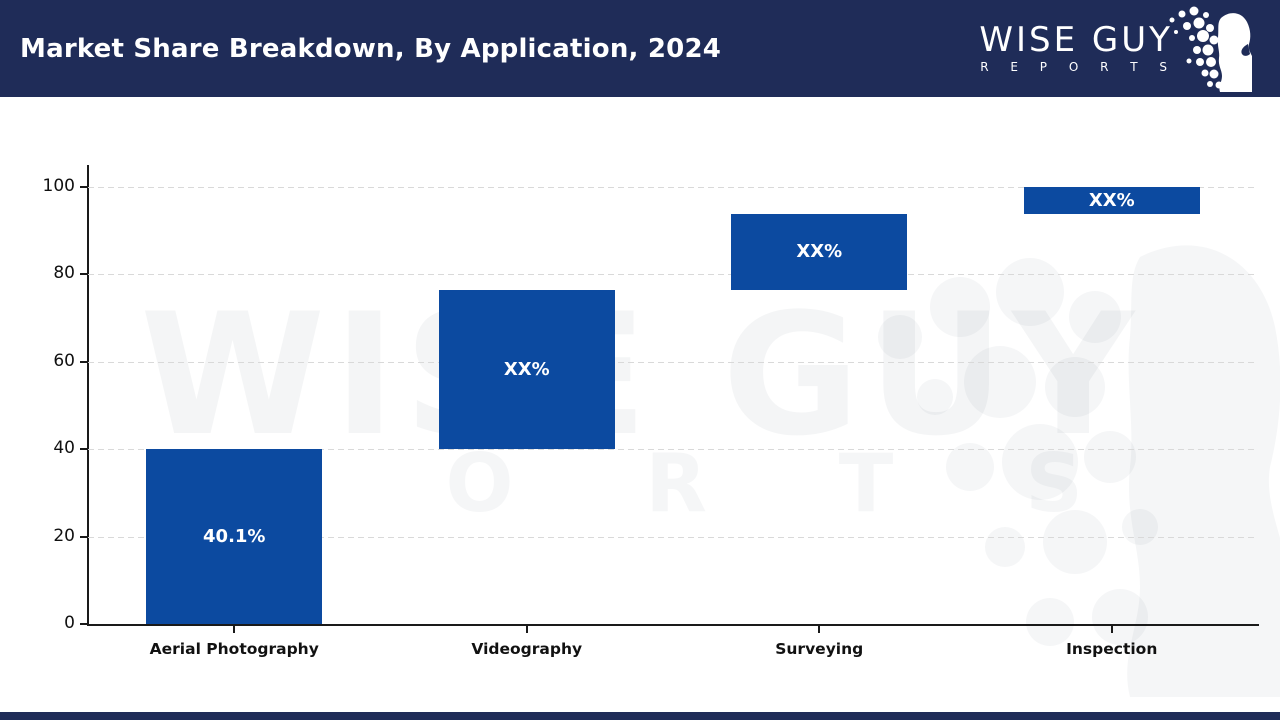  Describe the element at coordinates (1112, 649) in the screenshot. I see `x-category-label: Inspection` at that location.